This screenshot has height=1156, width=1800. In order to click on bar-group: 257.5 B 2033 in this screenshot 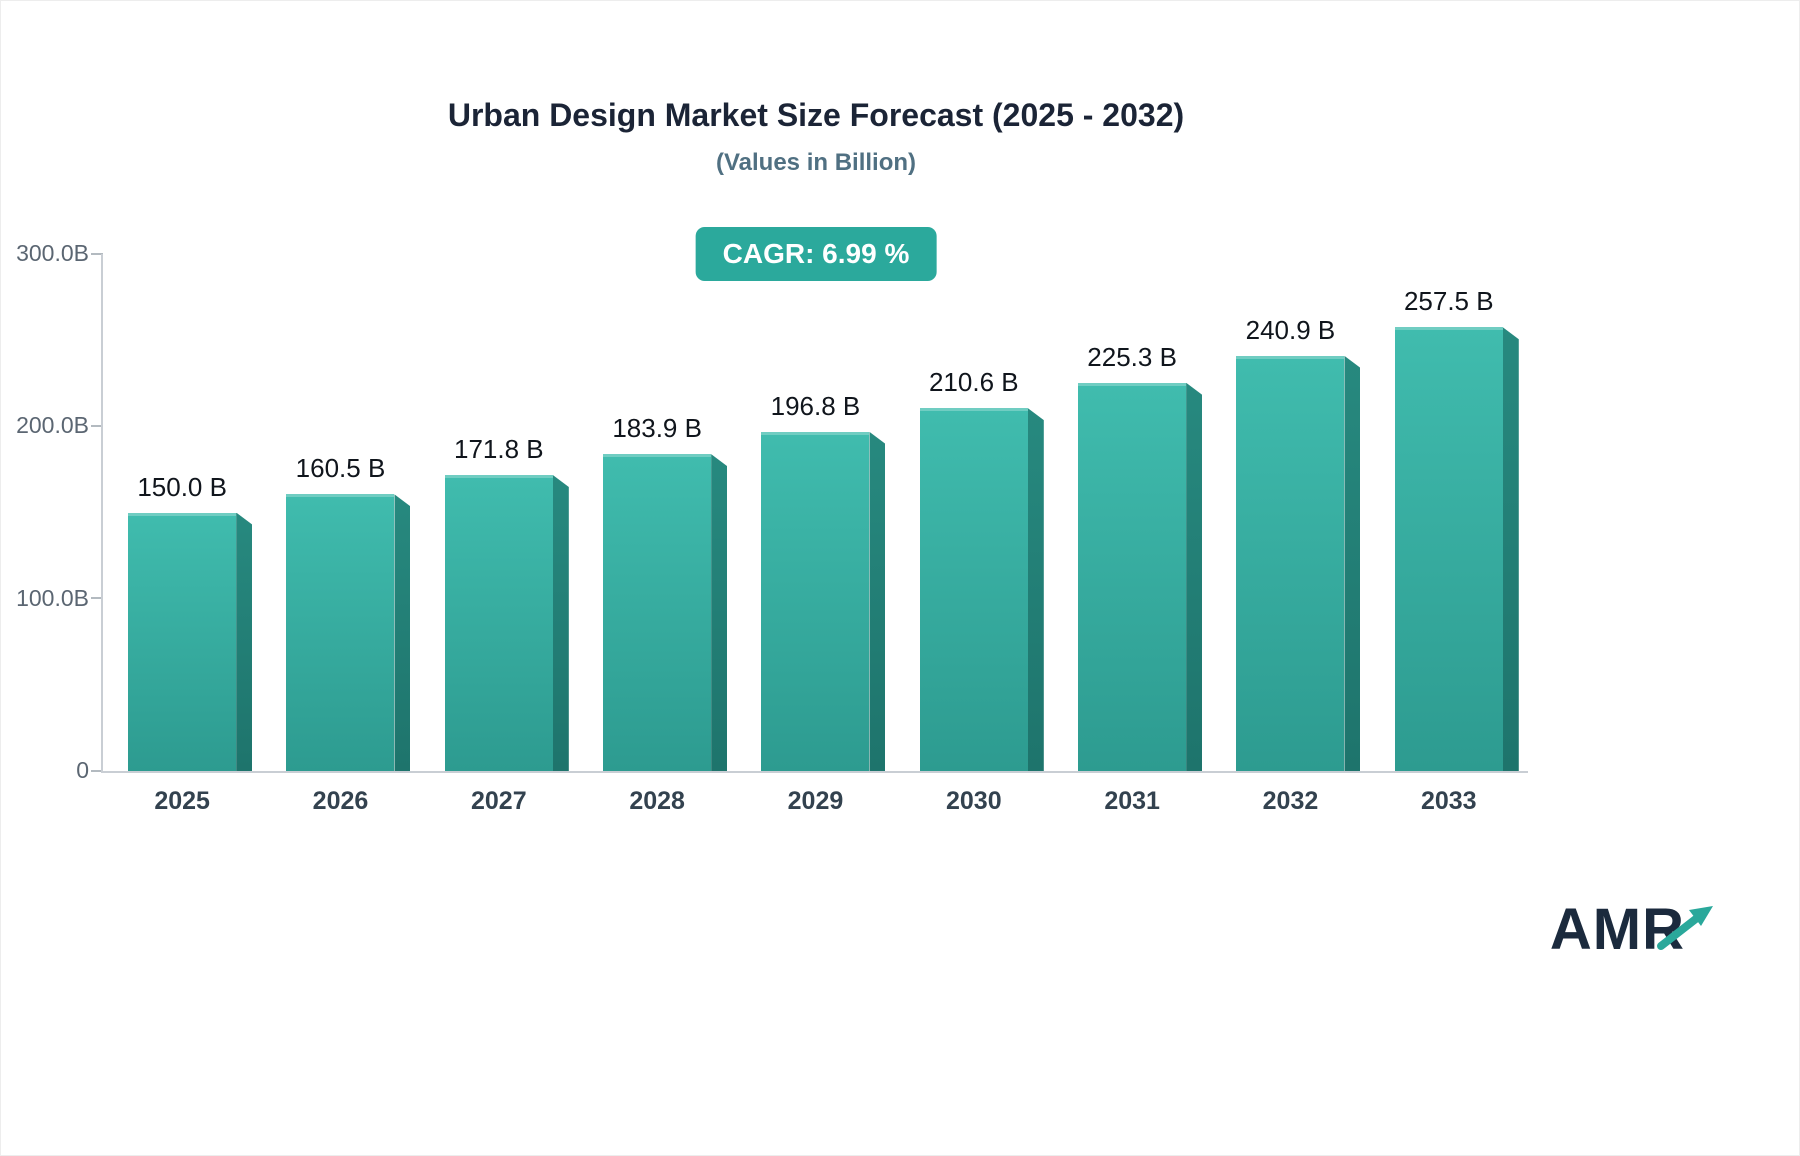, I will do `click(1448, 534)`.